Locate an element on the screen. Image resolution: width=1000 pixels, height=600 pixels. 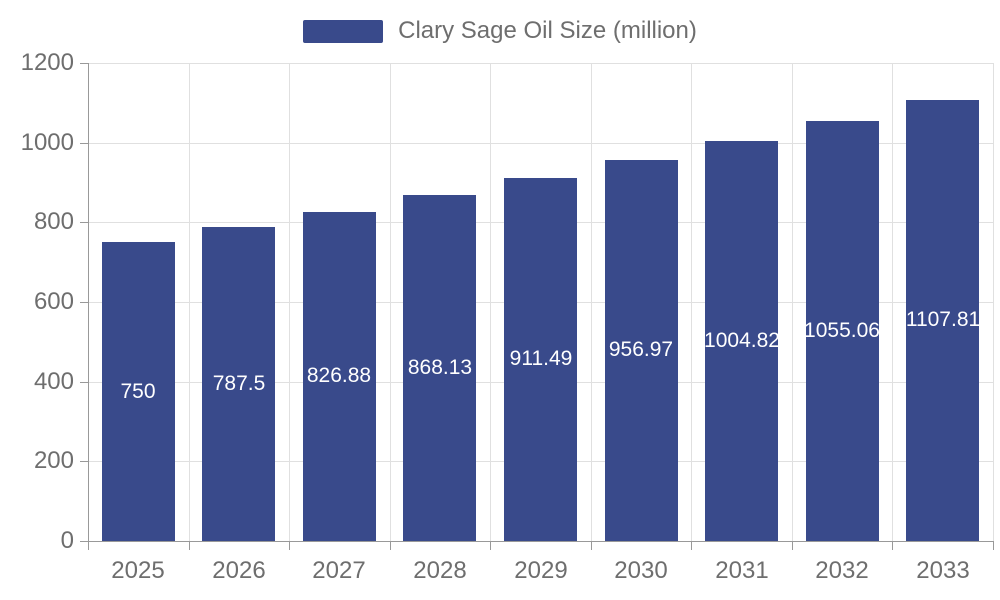
bar-2025 is located at coordinates (138, 391).